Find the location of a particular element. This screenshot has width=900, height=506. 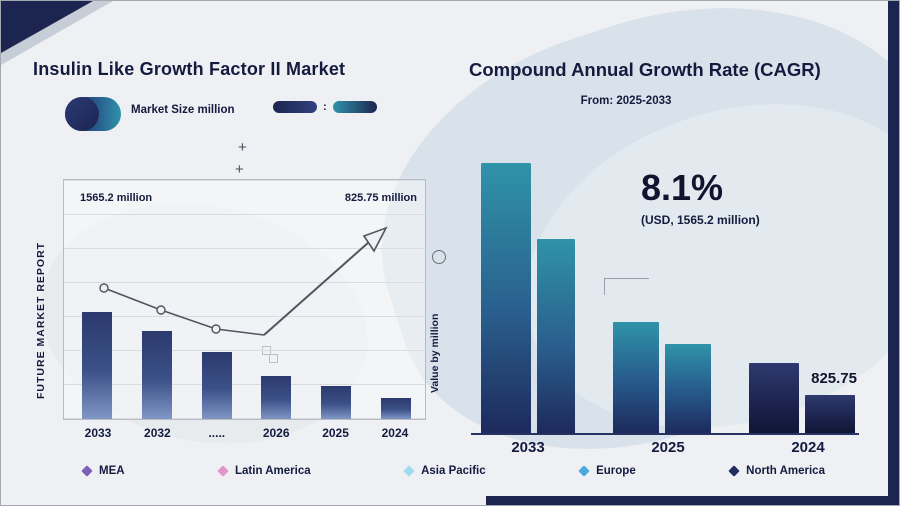

right-x-label: 2025 is located at coordinates (668, 447).